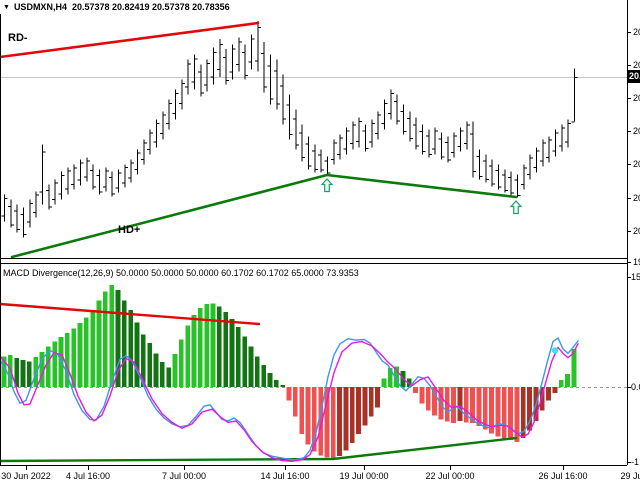  What do you see at coordinates (264, 216) in the screenshot?
I see `support-trendline` at bounding box center [264, 216].